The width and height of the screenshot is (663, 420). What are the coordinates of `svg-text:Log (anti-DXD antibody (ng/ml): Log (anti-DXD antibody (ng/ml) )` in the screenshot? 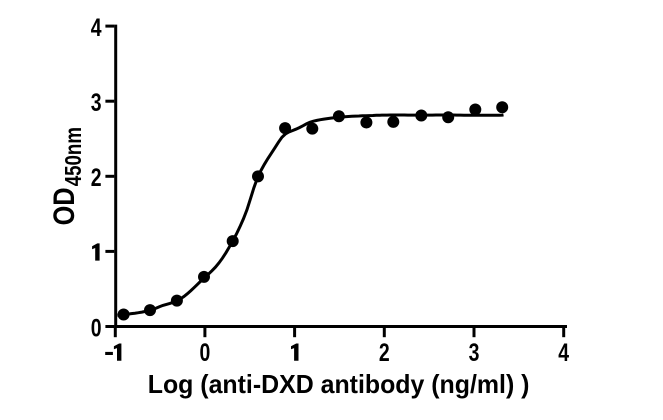 It's located at (339, 384).